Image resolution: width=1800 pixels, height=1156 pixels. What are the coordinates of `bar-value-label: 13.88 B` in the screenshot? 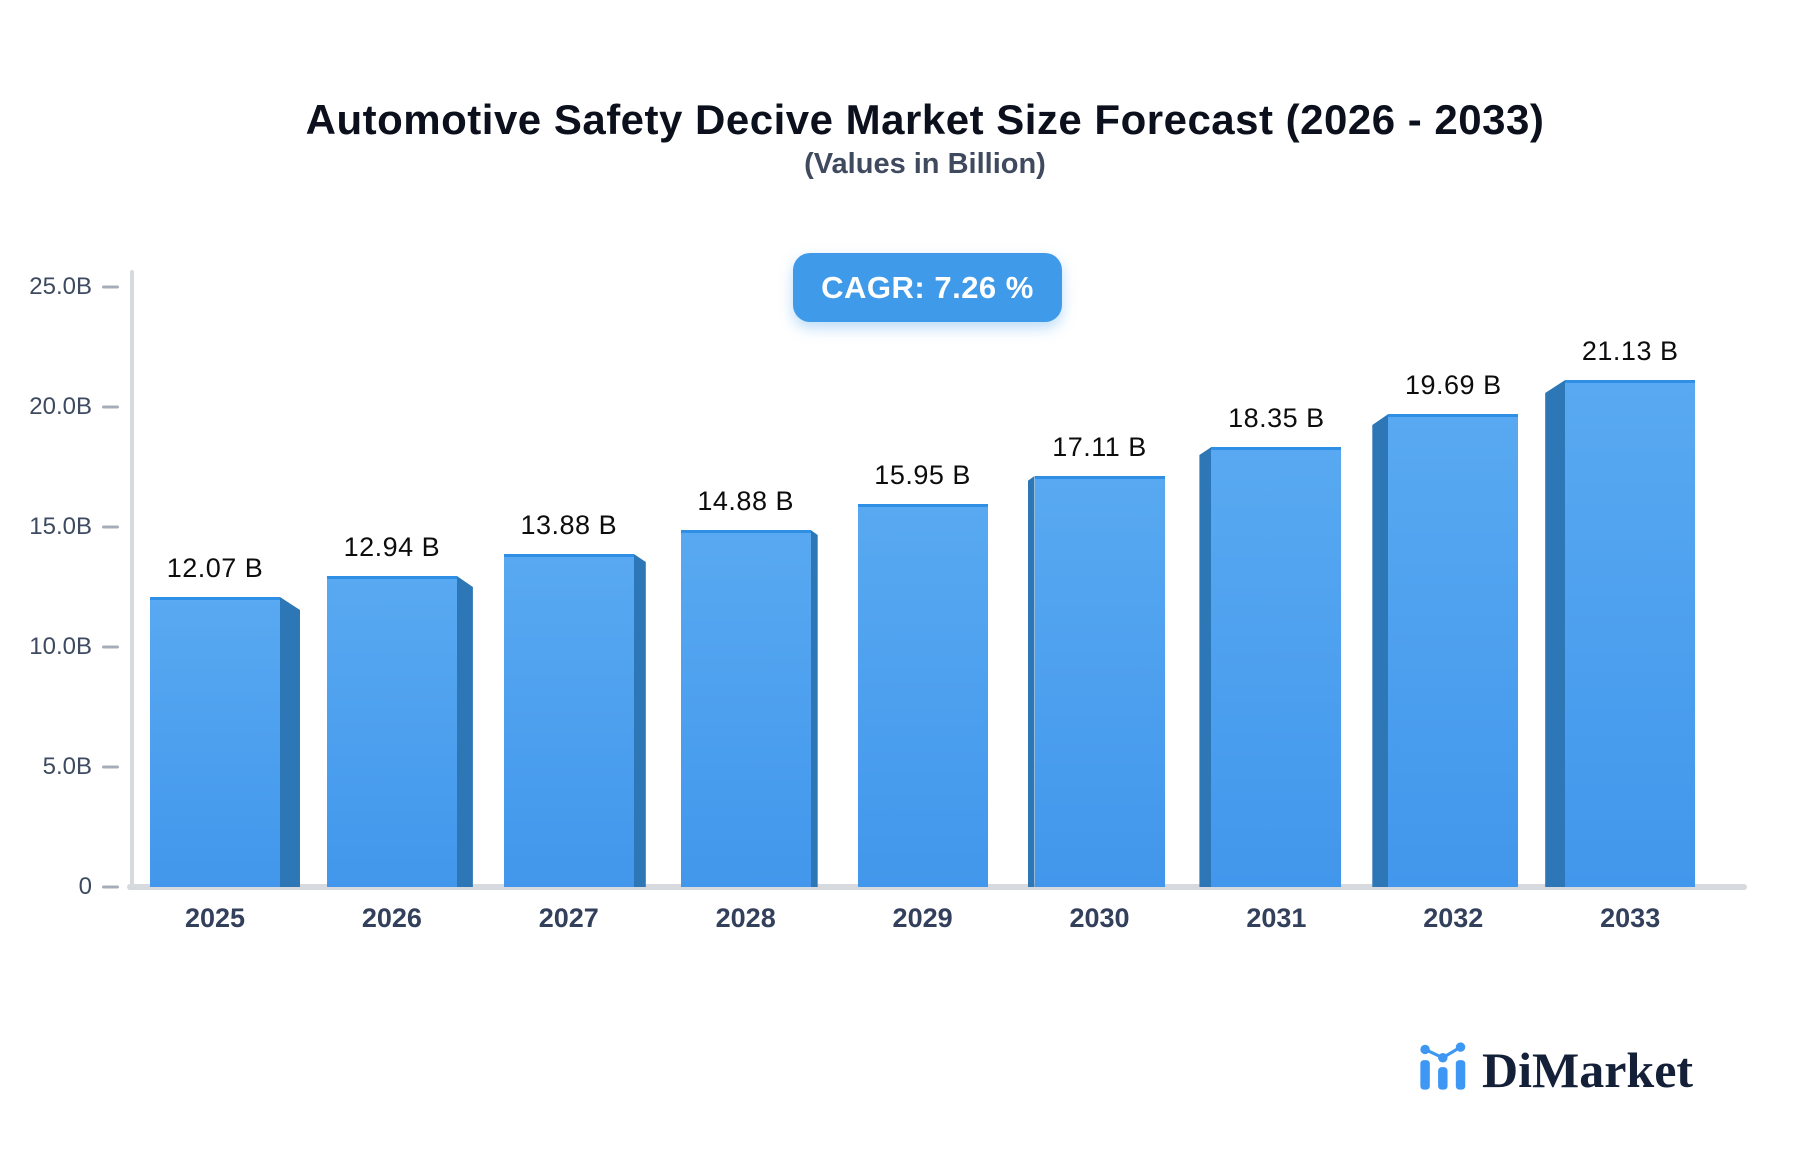 It's located at (569, 525).